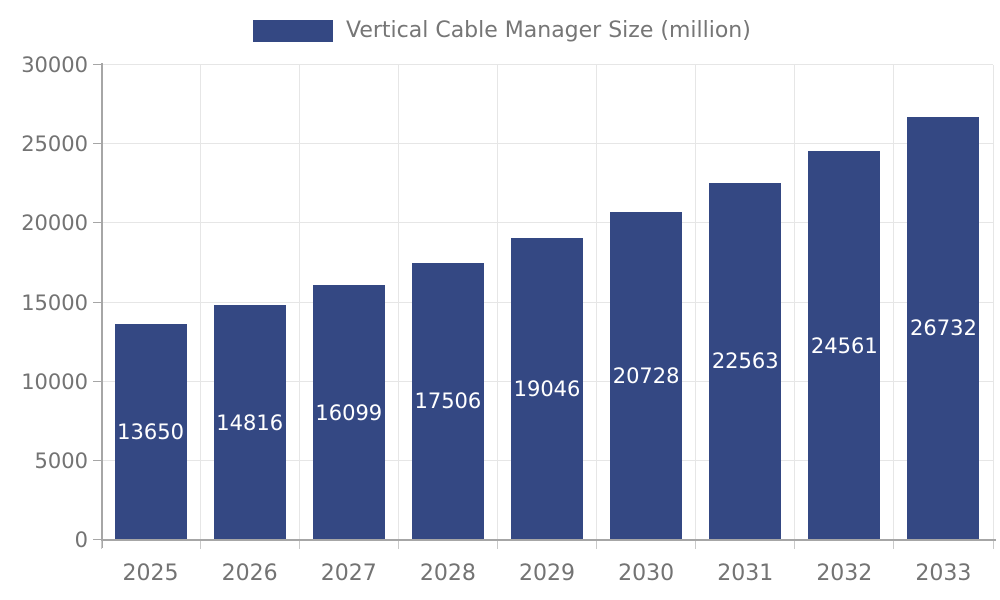 This screenshot has width=1000, height=600. I want to click on bar-2027, so click(348, 412).